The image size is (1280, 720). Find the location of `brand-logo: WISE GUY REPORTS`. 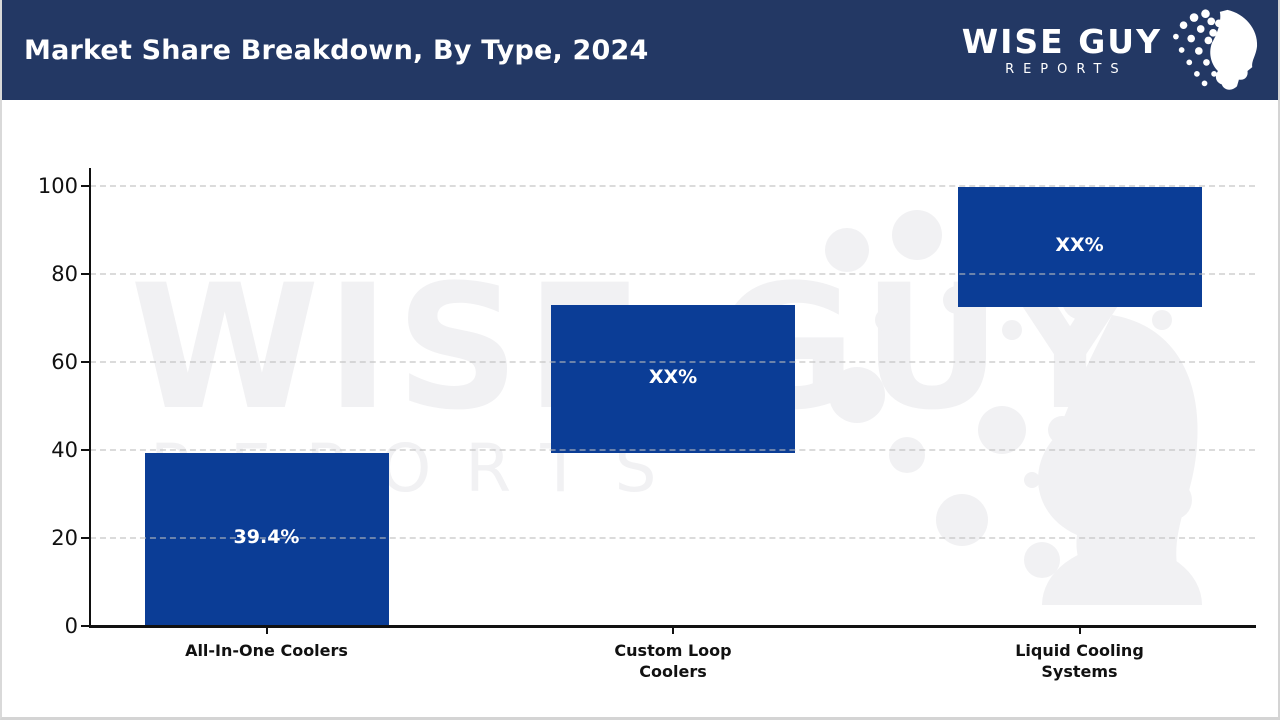

brand-logo: WISE GUY REPORTS is located at coordinates (1120, 50).